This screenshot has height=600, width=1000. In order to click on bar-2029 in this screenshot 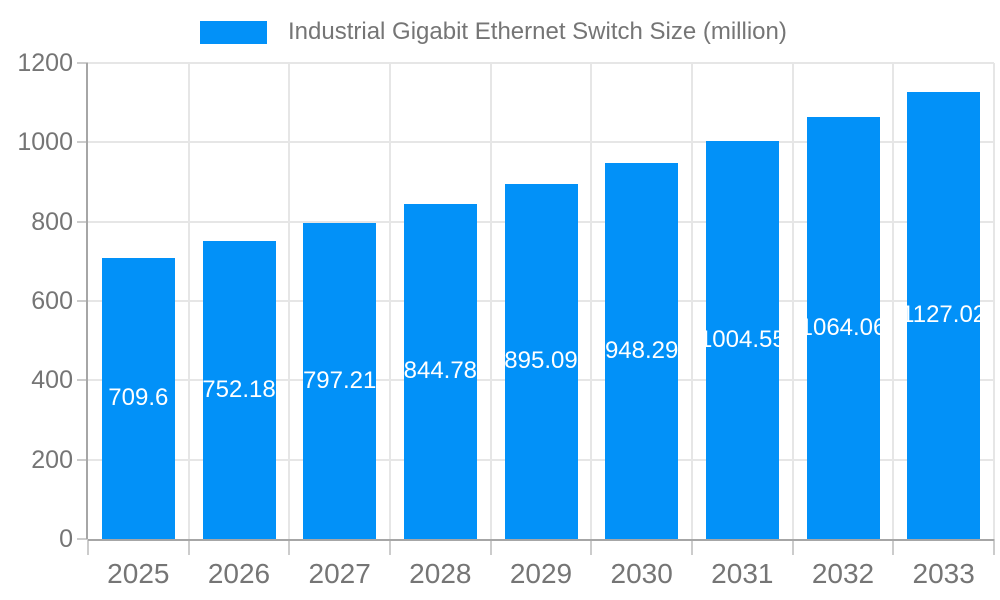, I will do `click(541, 361)`.